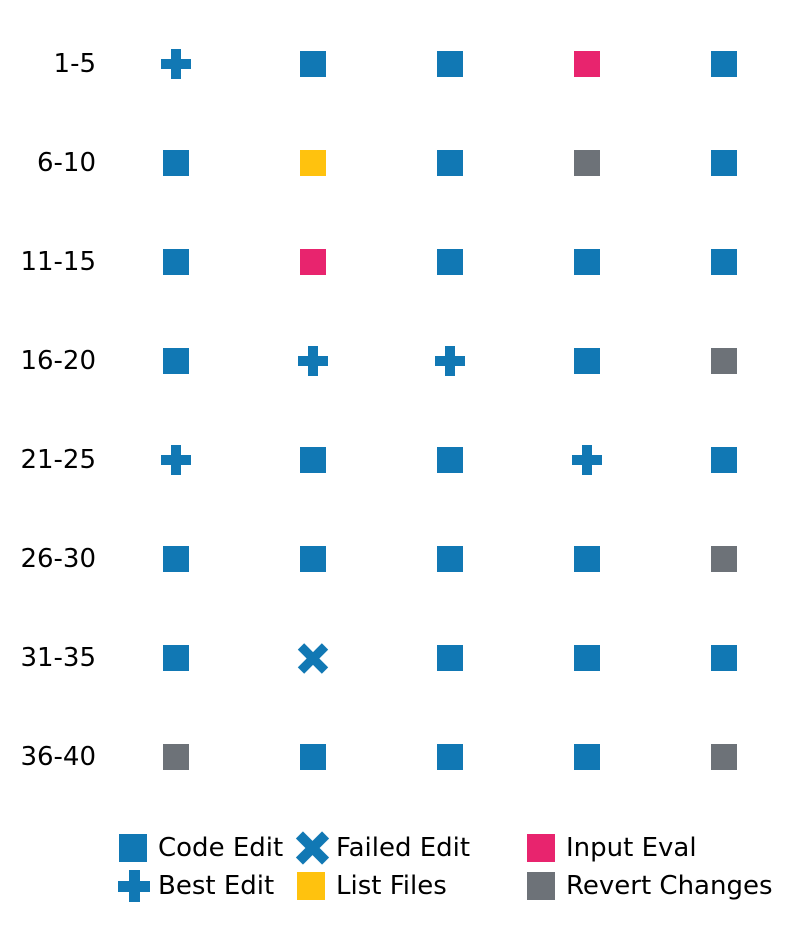  What do you see at coordinates (631, 848) in the screenshot?
I see `legend-label: Input Eval` at bounding box center [631, 848].